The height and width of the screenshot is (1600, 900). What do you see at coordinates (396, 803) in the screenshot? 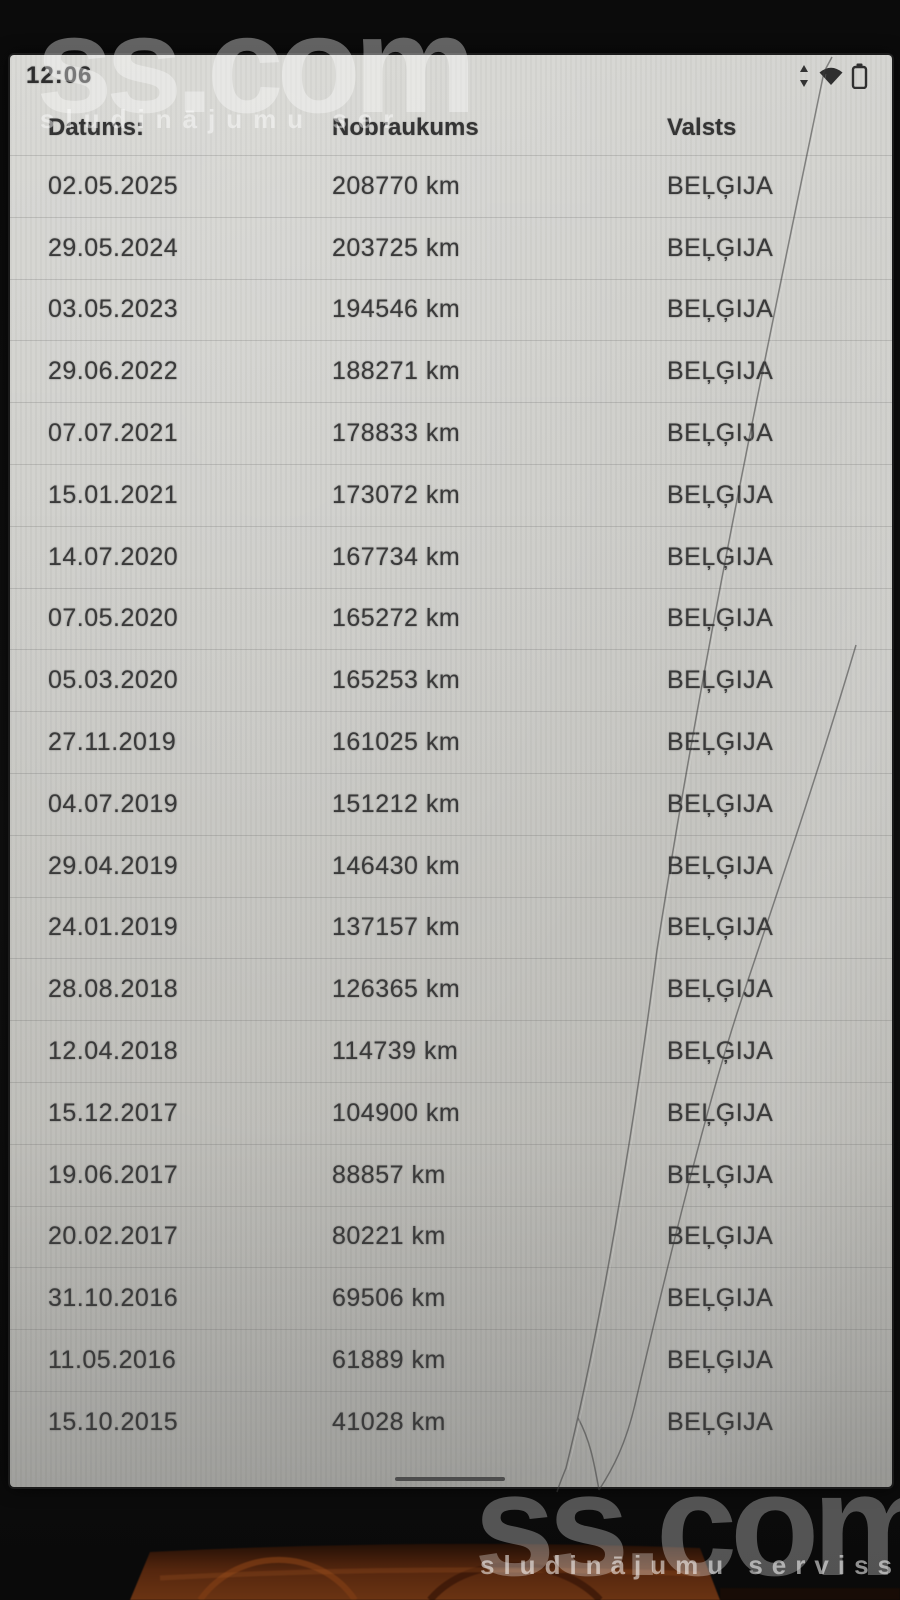
I see `mileage-cell: 151212 km` at bounding box center [396, 803].